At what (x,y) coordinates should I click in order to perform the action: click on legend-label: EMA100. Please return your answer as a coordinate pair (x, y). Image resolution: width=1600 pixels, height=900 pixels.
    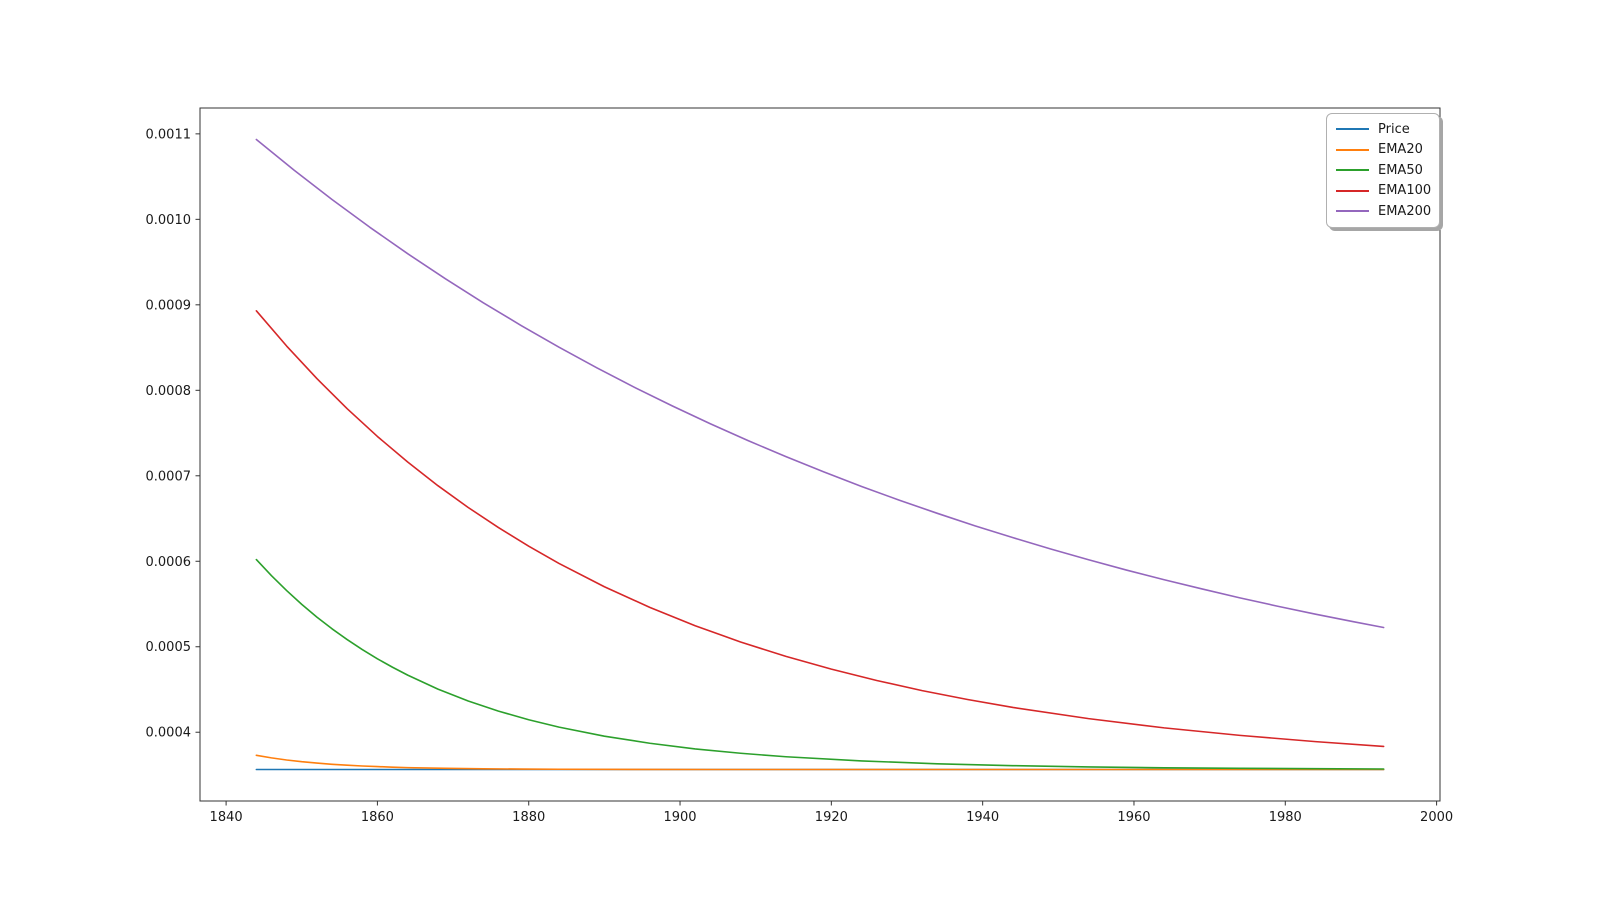
    Looking at the image, I should click on (1405, 191).